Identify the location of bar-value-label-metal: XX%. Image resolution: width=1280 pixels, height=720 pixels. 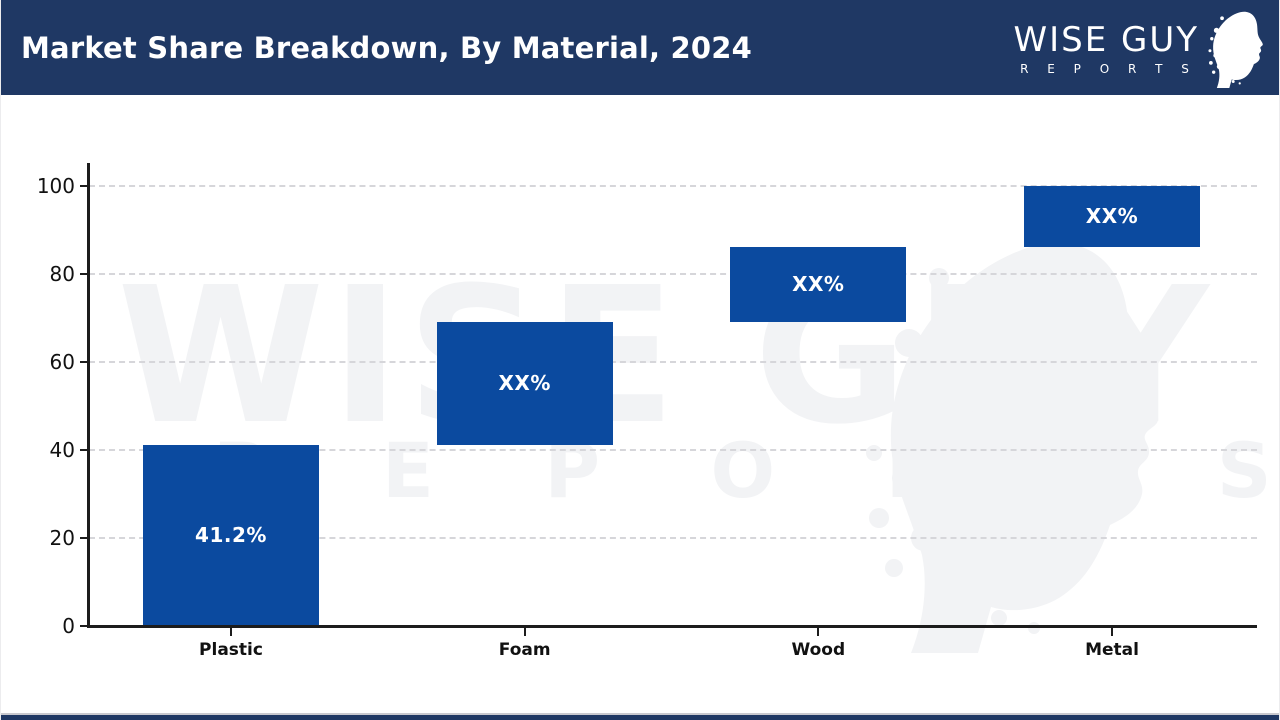
(1112, 216).